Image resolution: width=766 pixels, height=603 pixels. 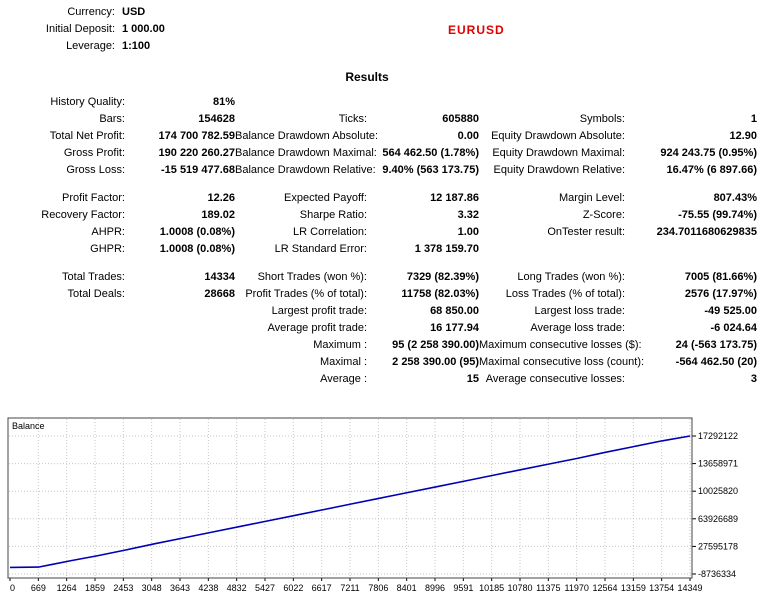 What do you see at coordinates (95, 588) in the screenshot?
I see `x-axis-label: 1859` at bounding box center [95, 588].